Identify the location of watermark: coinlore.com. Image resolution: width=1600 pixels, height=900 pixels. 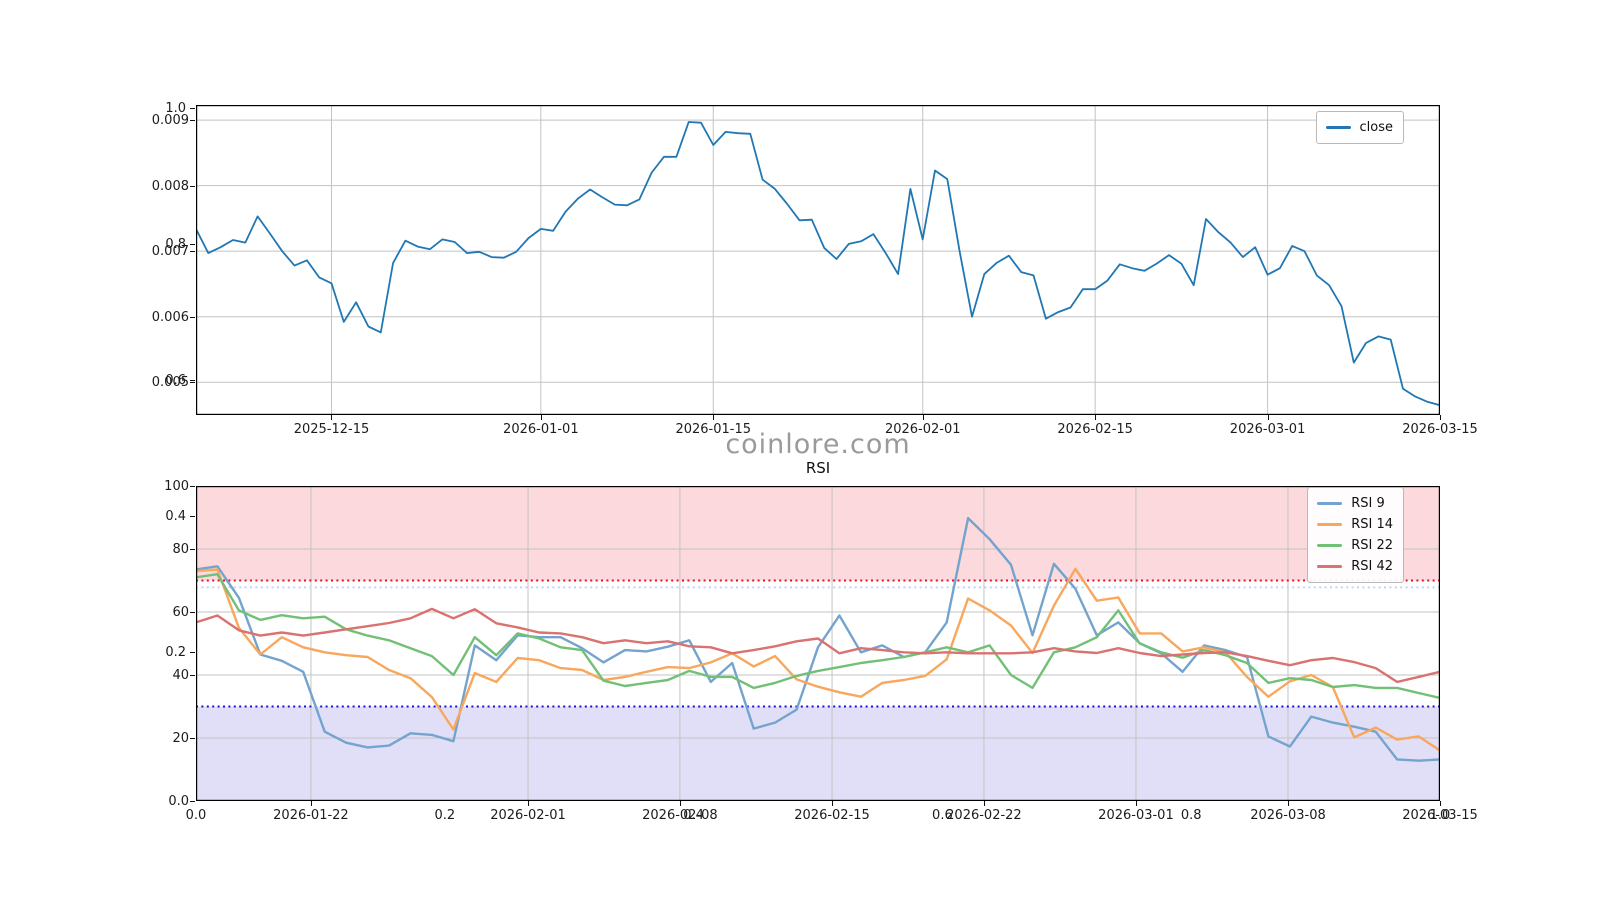
(818, 444).